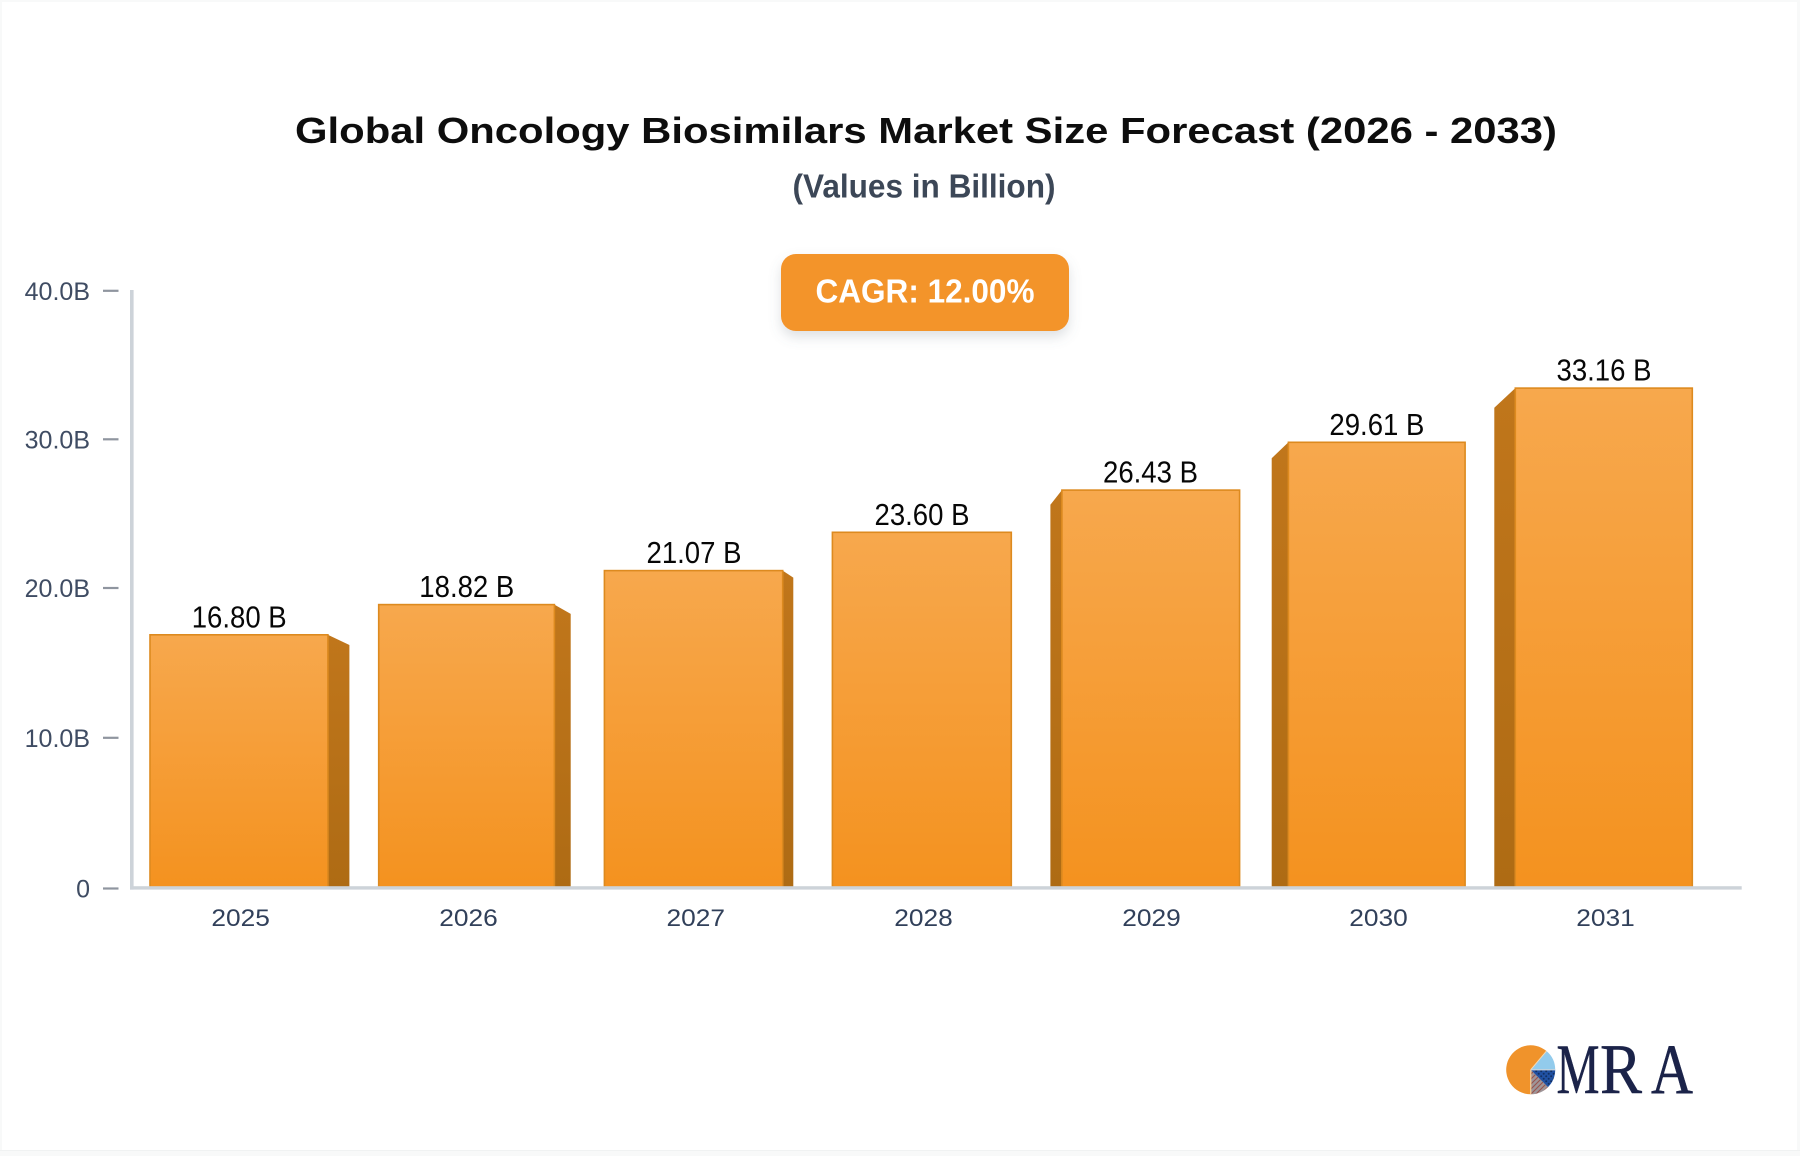  Describe the element at coordinates (1151, 918) in the screenshot. I see `svg-text: 2029` at that location.